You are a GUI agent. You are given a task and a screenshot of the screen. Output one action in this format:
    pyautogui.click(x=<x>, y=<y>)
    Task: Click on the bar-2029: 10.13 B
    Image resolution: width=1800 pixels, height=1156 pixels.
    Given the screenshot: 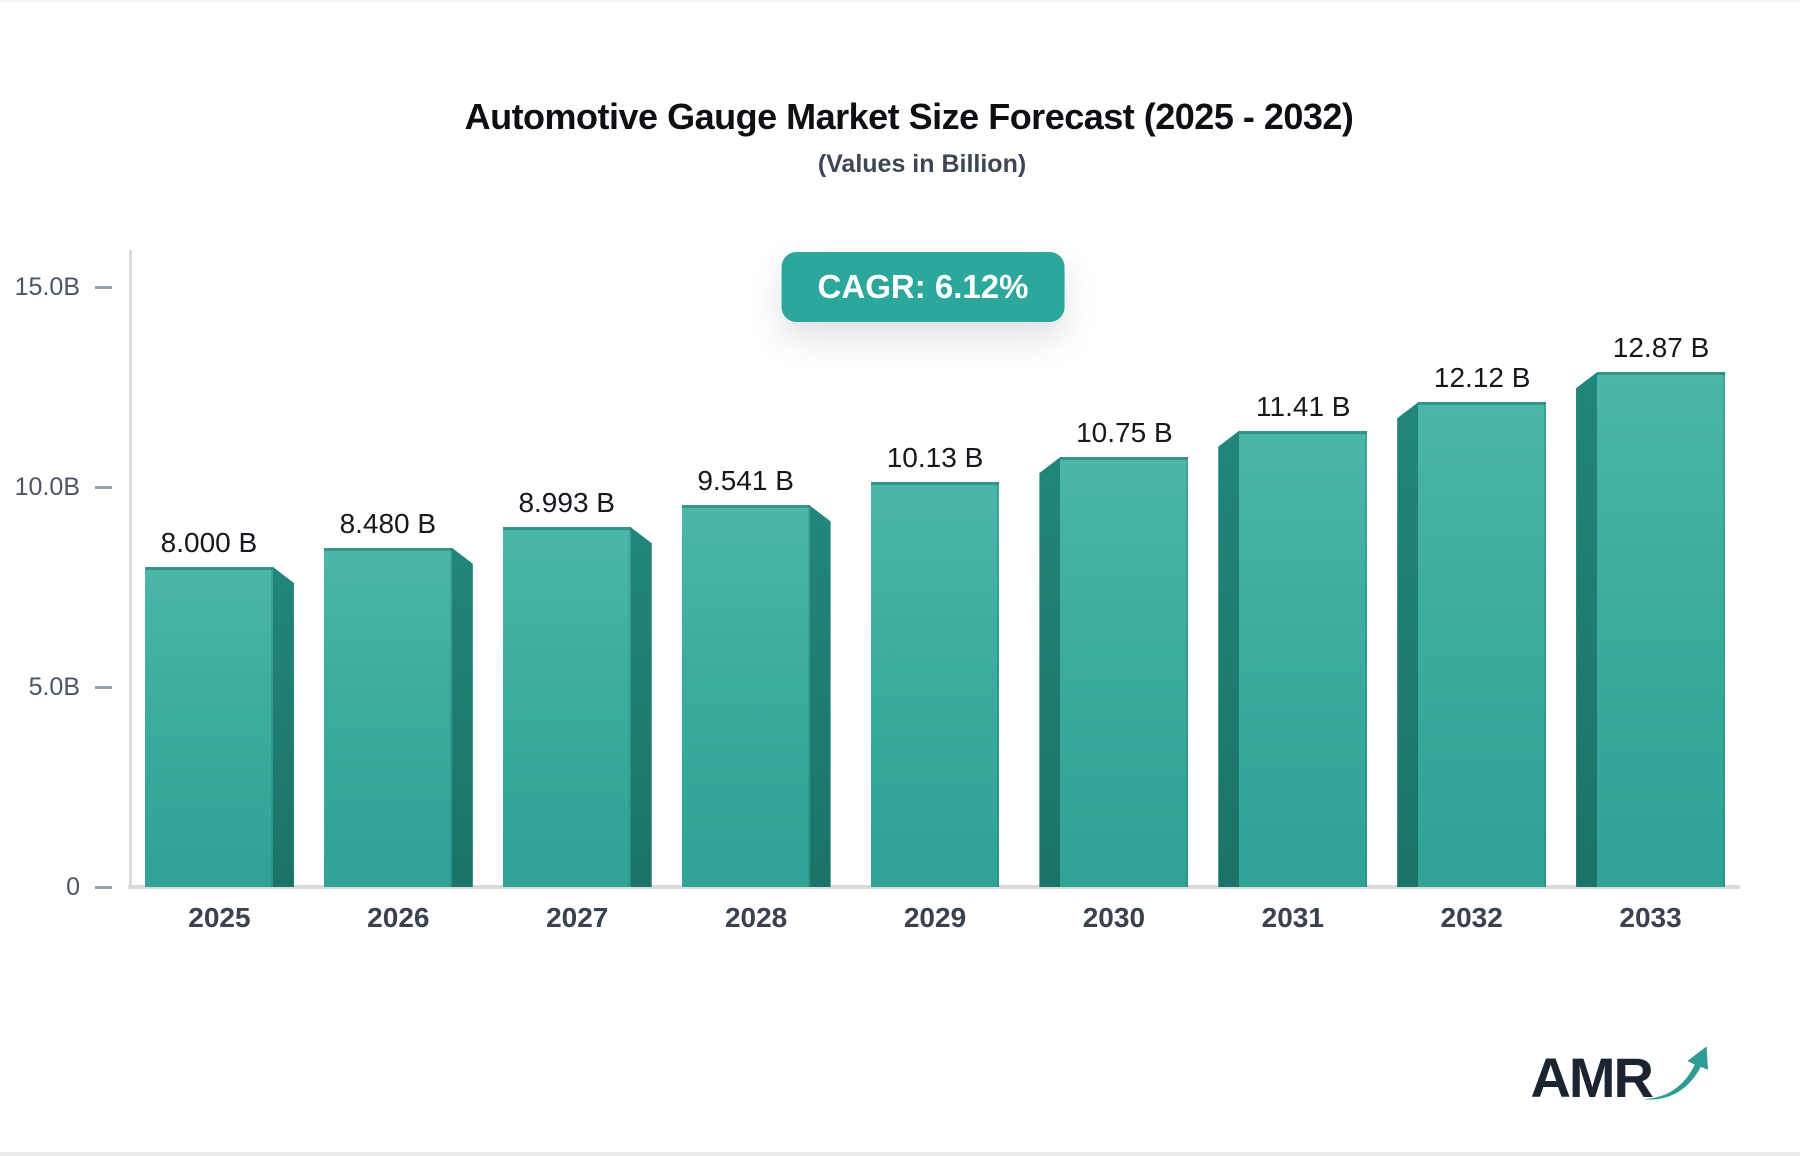 What is the action you would take?
    pyautogui.click(x=935, y=664)
    